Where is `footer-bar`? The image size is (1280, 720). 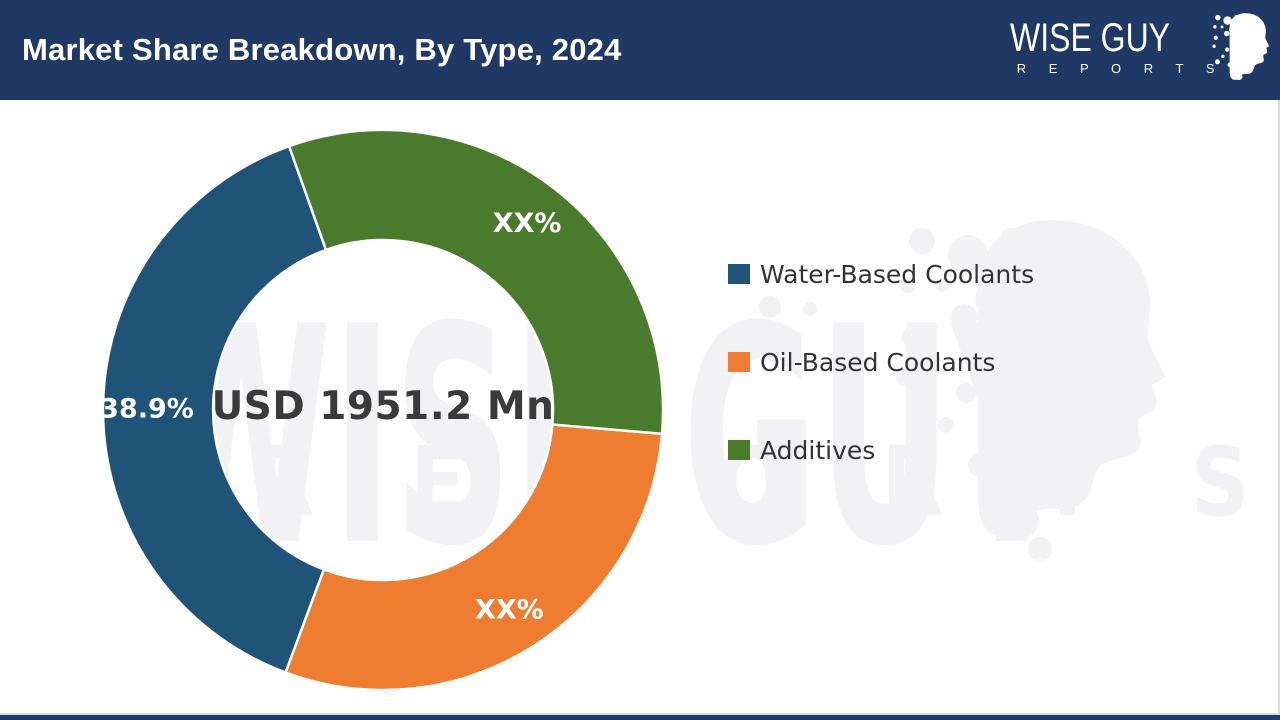 footer-bar is located at coordinates (640, 717).